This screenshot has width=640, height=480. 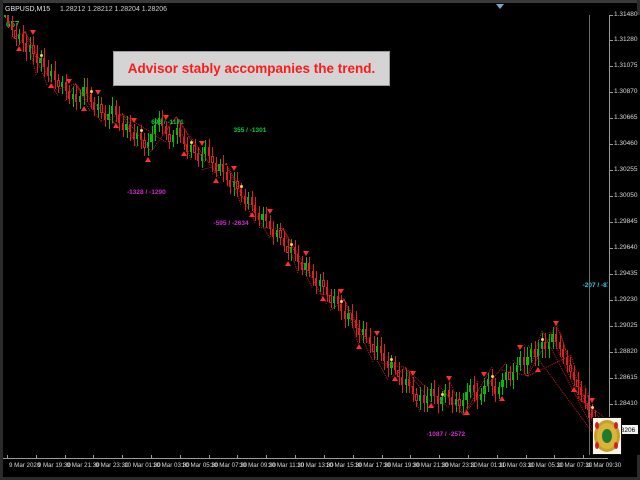 What do you see at coordinates (305, 458) in the screenshot?
I see `time-axis-line` at bounding box center [305, 458].